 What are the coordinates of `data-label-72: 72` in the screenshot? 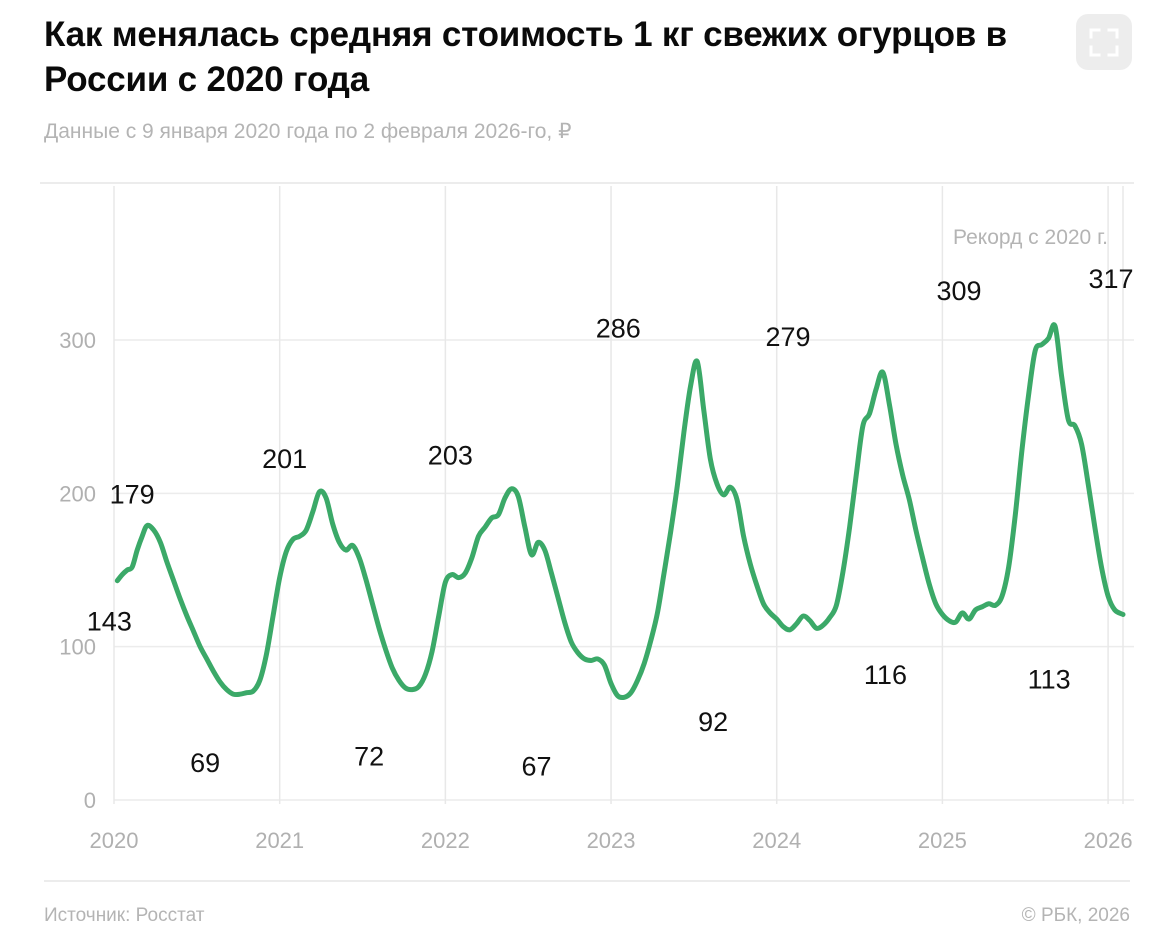 It's located at (369, 757).